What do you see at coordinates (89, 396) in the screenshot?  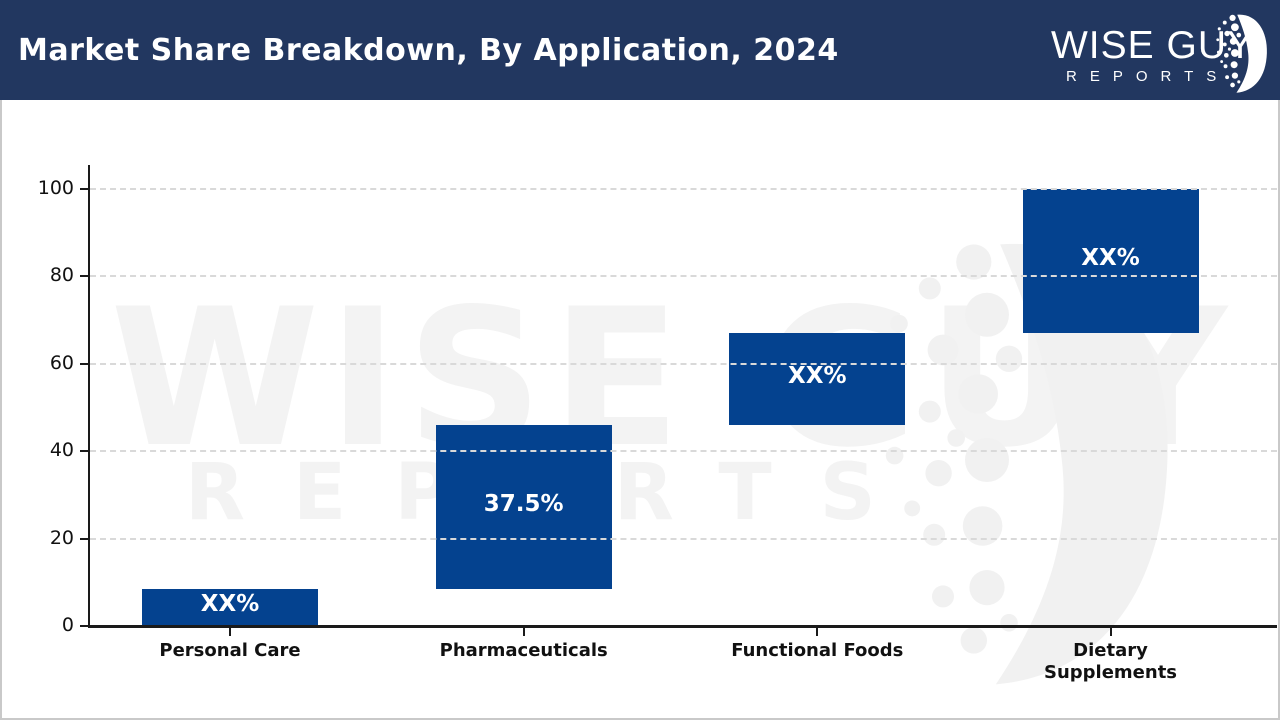 I see `y-axis-line` at bounding box center [89, 396].